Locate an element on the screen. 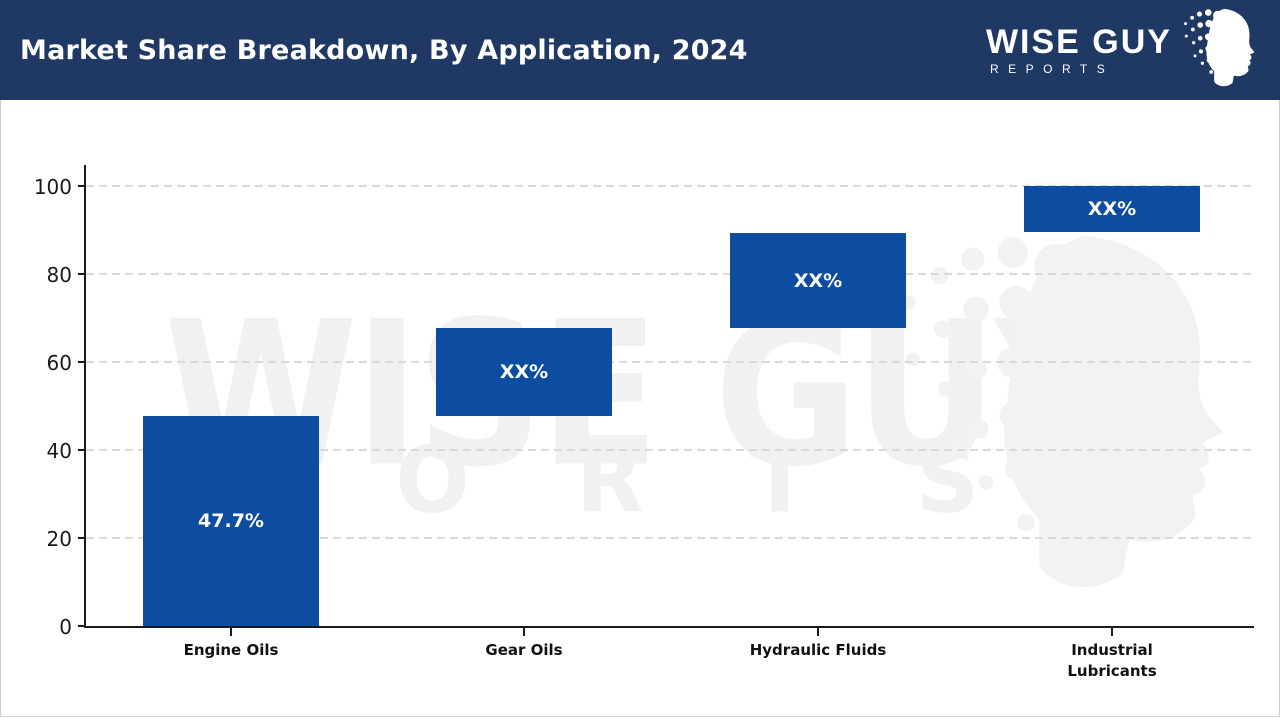 The image size is (1280, 720). bar-hydraulic-fluids: XX% is located at coordinates (818, 281).